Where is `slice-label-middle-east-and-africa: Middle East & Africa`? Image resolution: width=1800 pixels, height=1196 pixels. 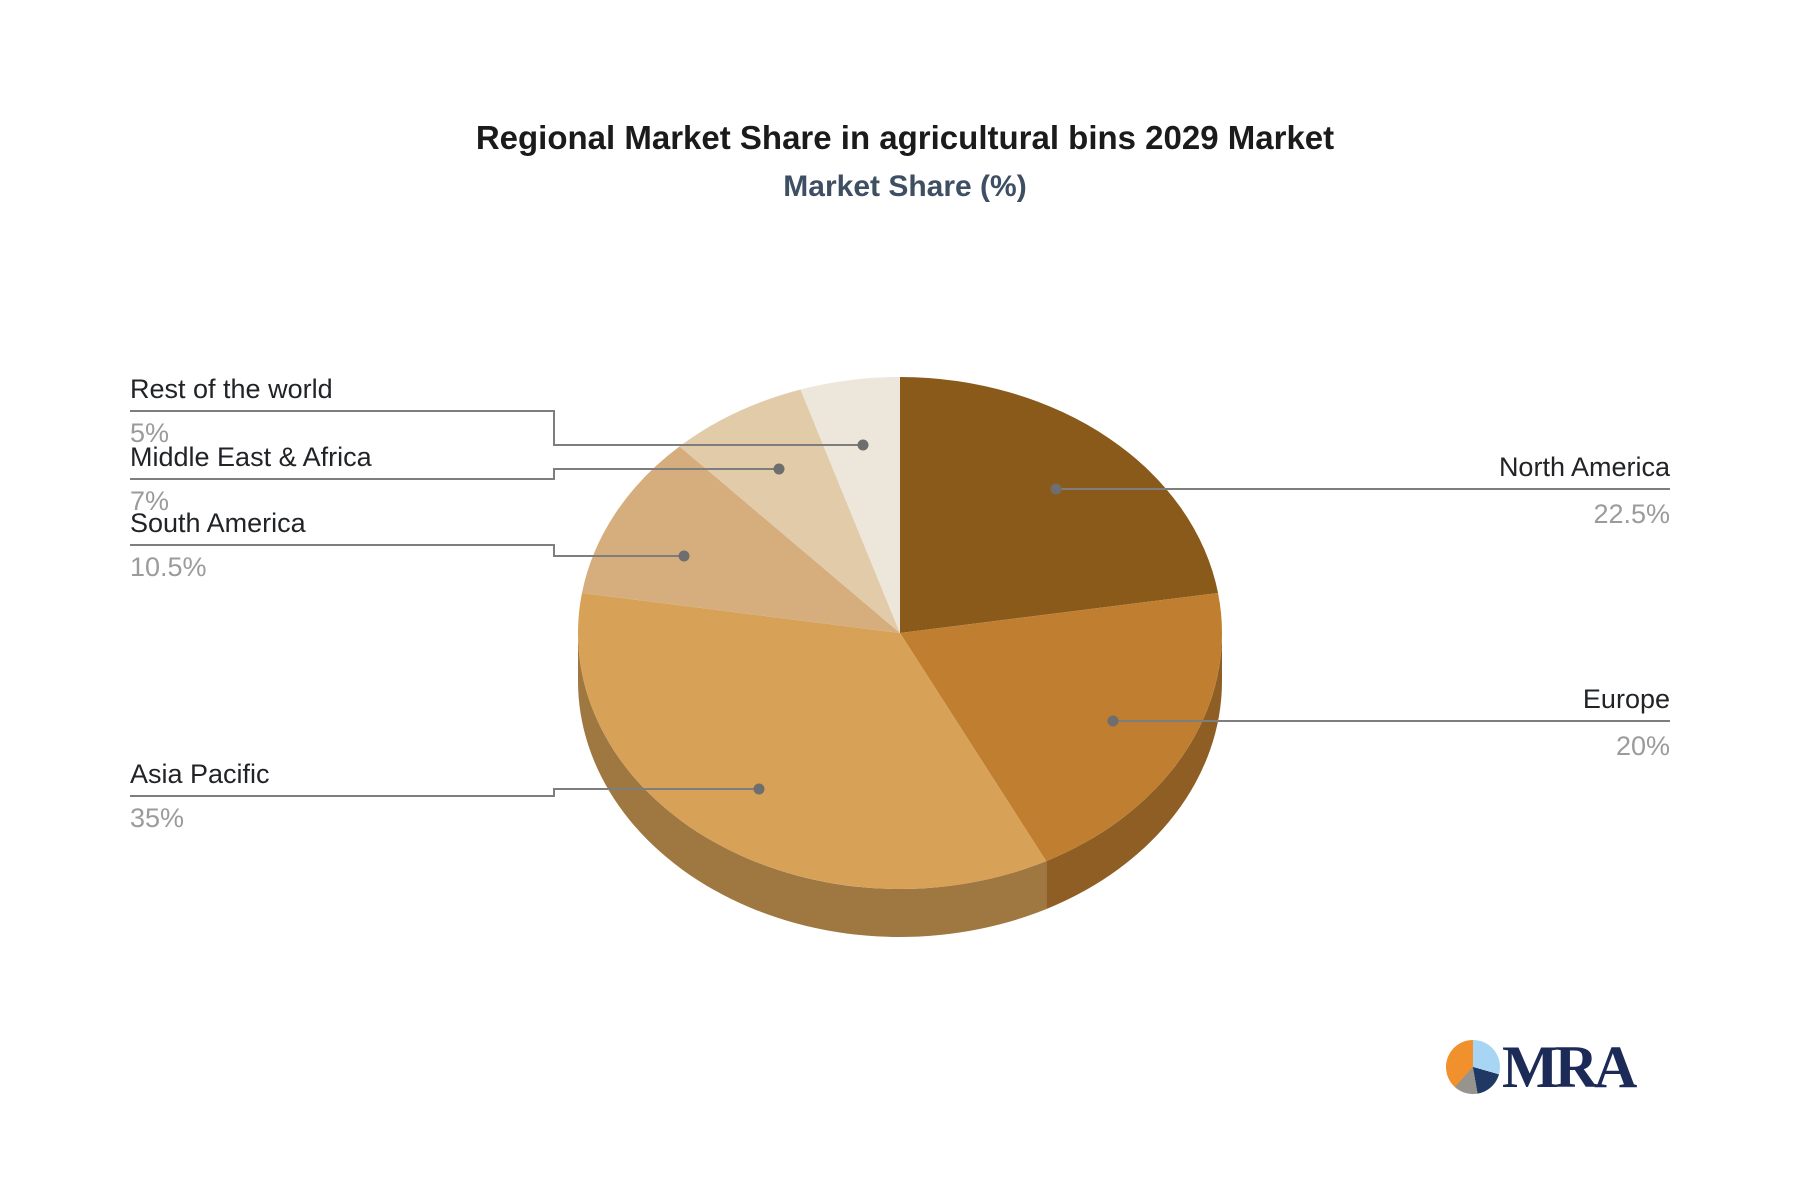
slice-label-middle-east-and-africa: Middle East & Africa is located at coordinates (251, 457).